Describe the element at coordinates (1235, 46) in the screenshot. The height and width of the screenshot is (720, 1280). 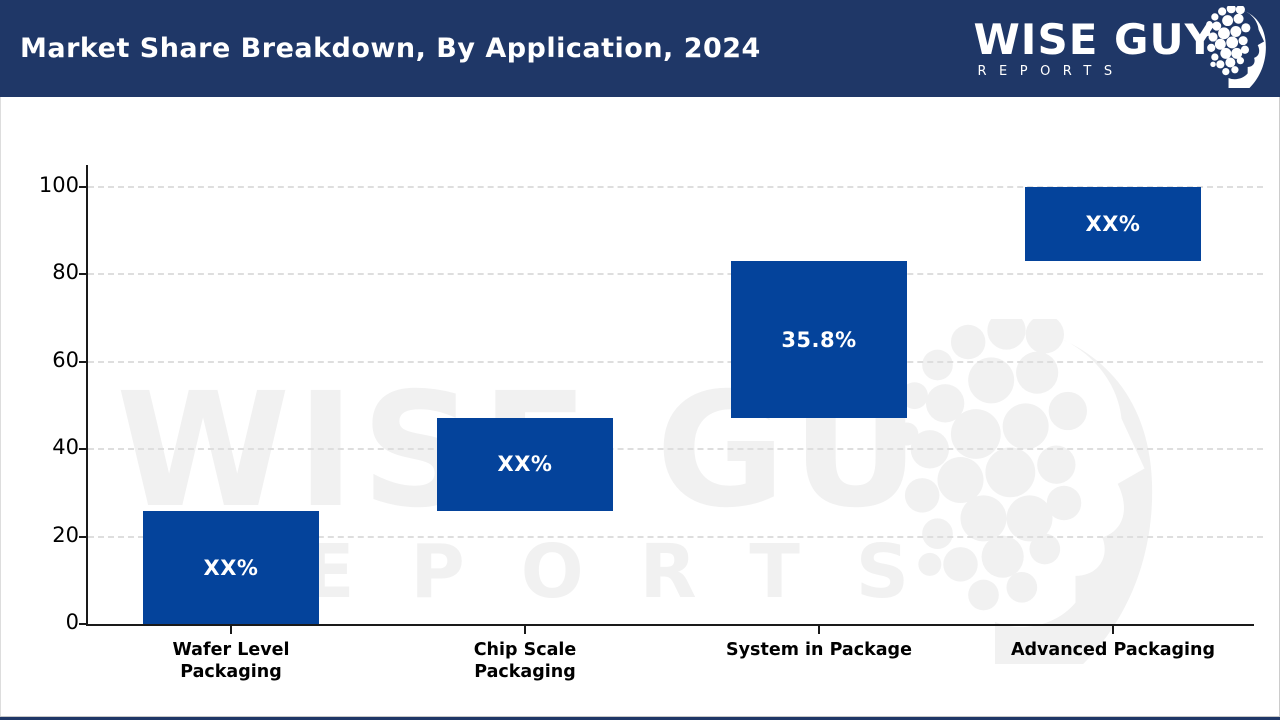
I see `dotted-head-profile-icon` at that location.